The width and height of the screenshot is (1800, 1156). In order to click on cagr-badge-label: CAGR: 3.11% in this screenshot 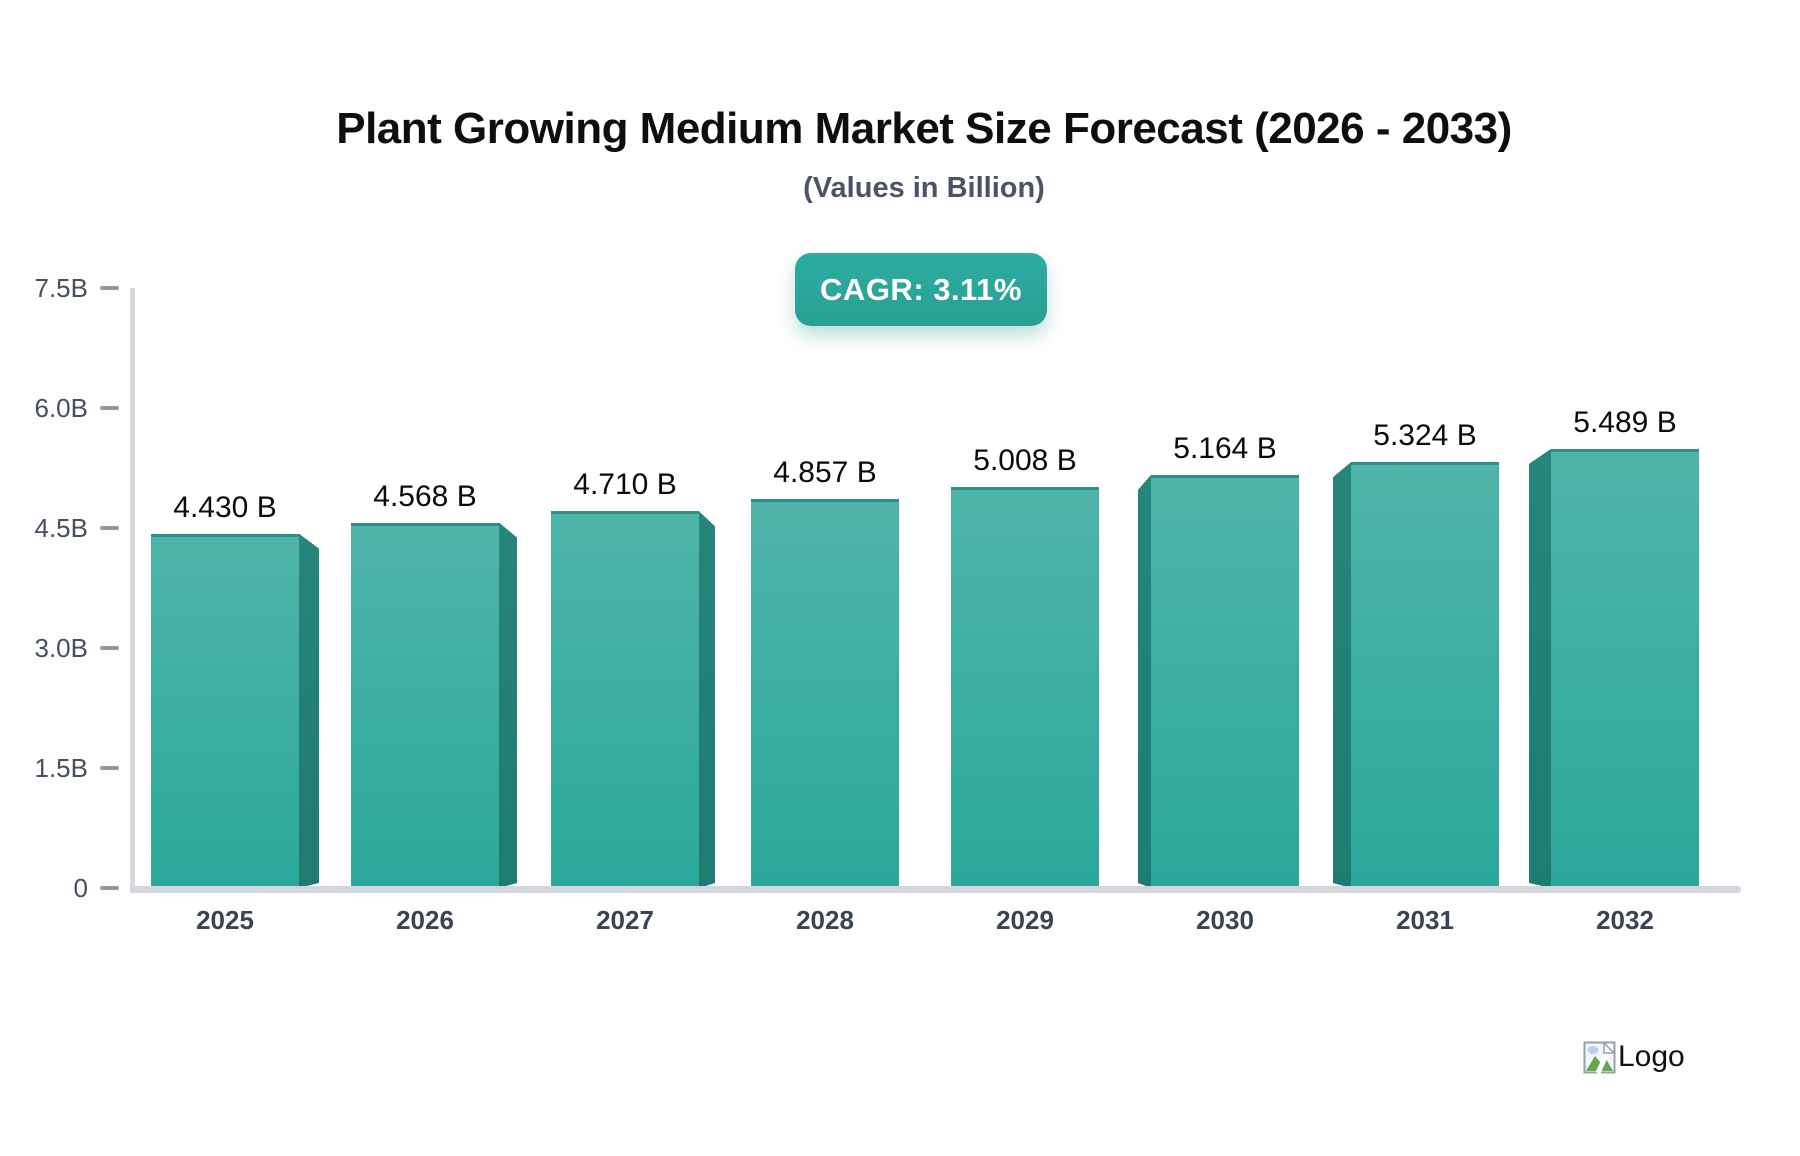, I will do `click(921, 289)`.